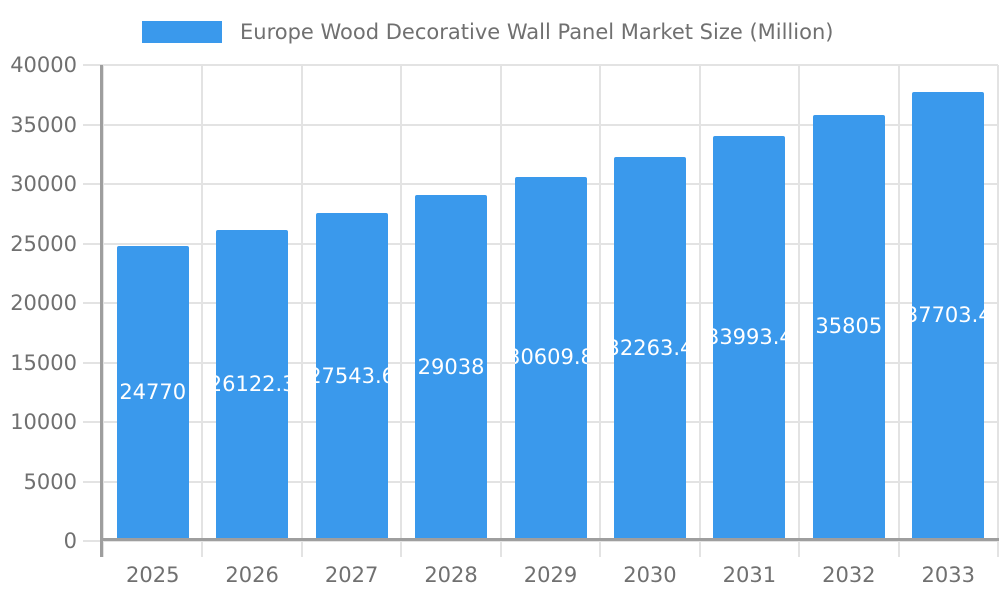  Describe the element at coordinates (849, 575) in the screenshot. I see `x-tick-label: 2032` at that location.